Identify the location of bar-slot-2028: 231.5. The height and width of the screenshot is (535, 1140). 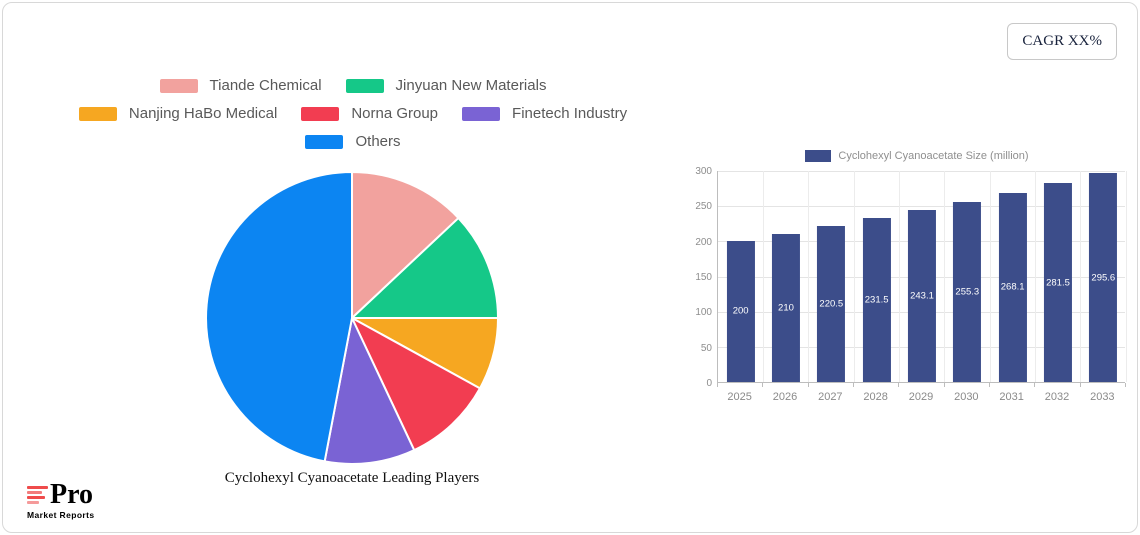
(876, 276).